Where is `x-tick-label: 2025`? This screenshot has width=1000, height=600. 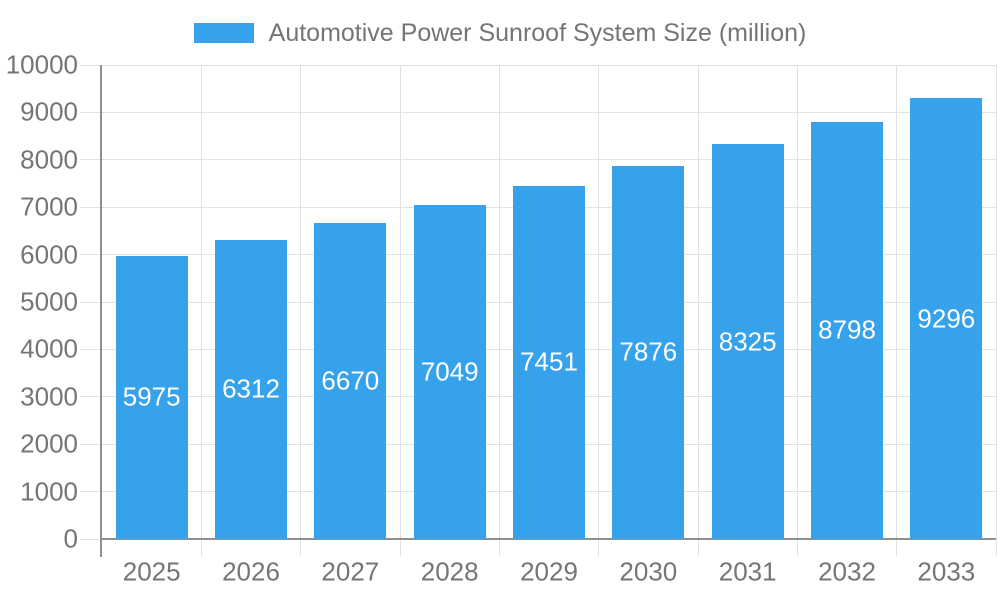
x-tick-label: 2025 is located at coordinates (151, 571).